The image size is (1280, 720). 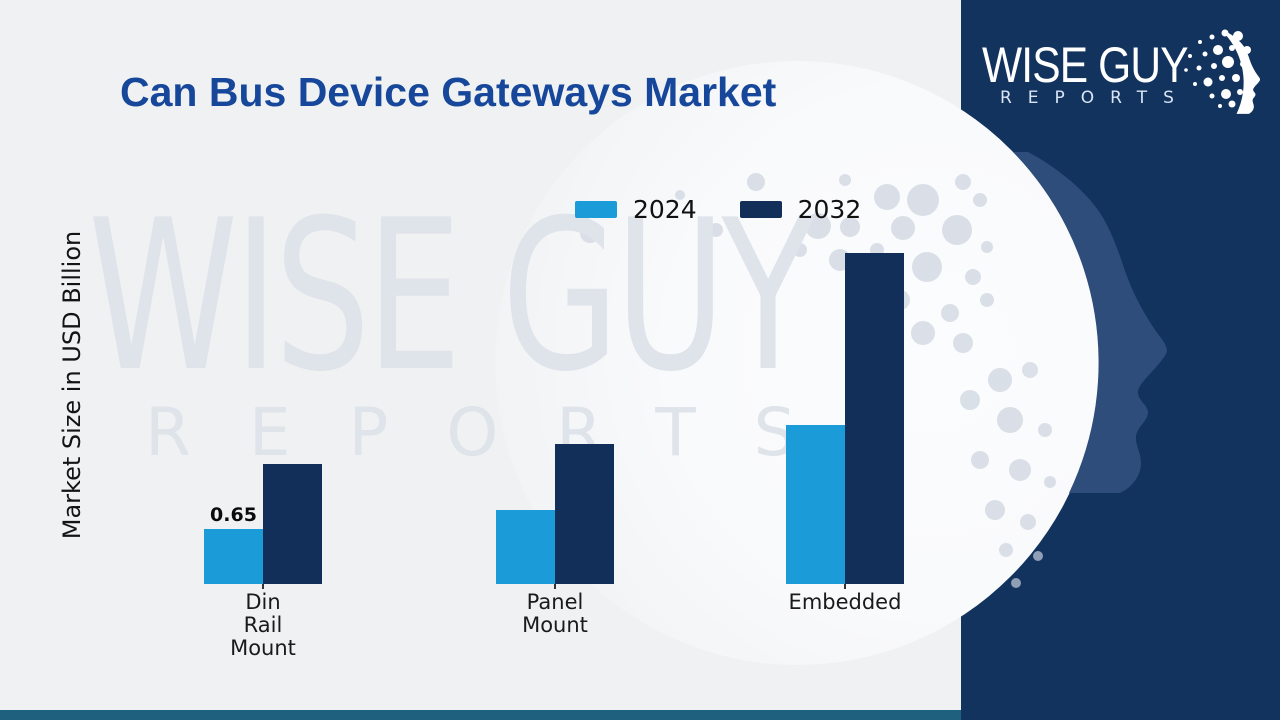 I want to click on bar-embedded-2032, so click(x=874, y=418).